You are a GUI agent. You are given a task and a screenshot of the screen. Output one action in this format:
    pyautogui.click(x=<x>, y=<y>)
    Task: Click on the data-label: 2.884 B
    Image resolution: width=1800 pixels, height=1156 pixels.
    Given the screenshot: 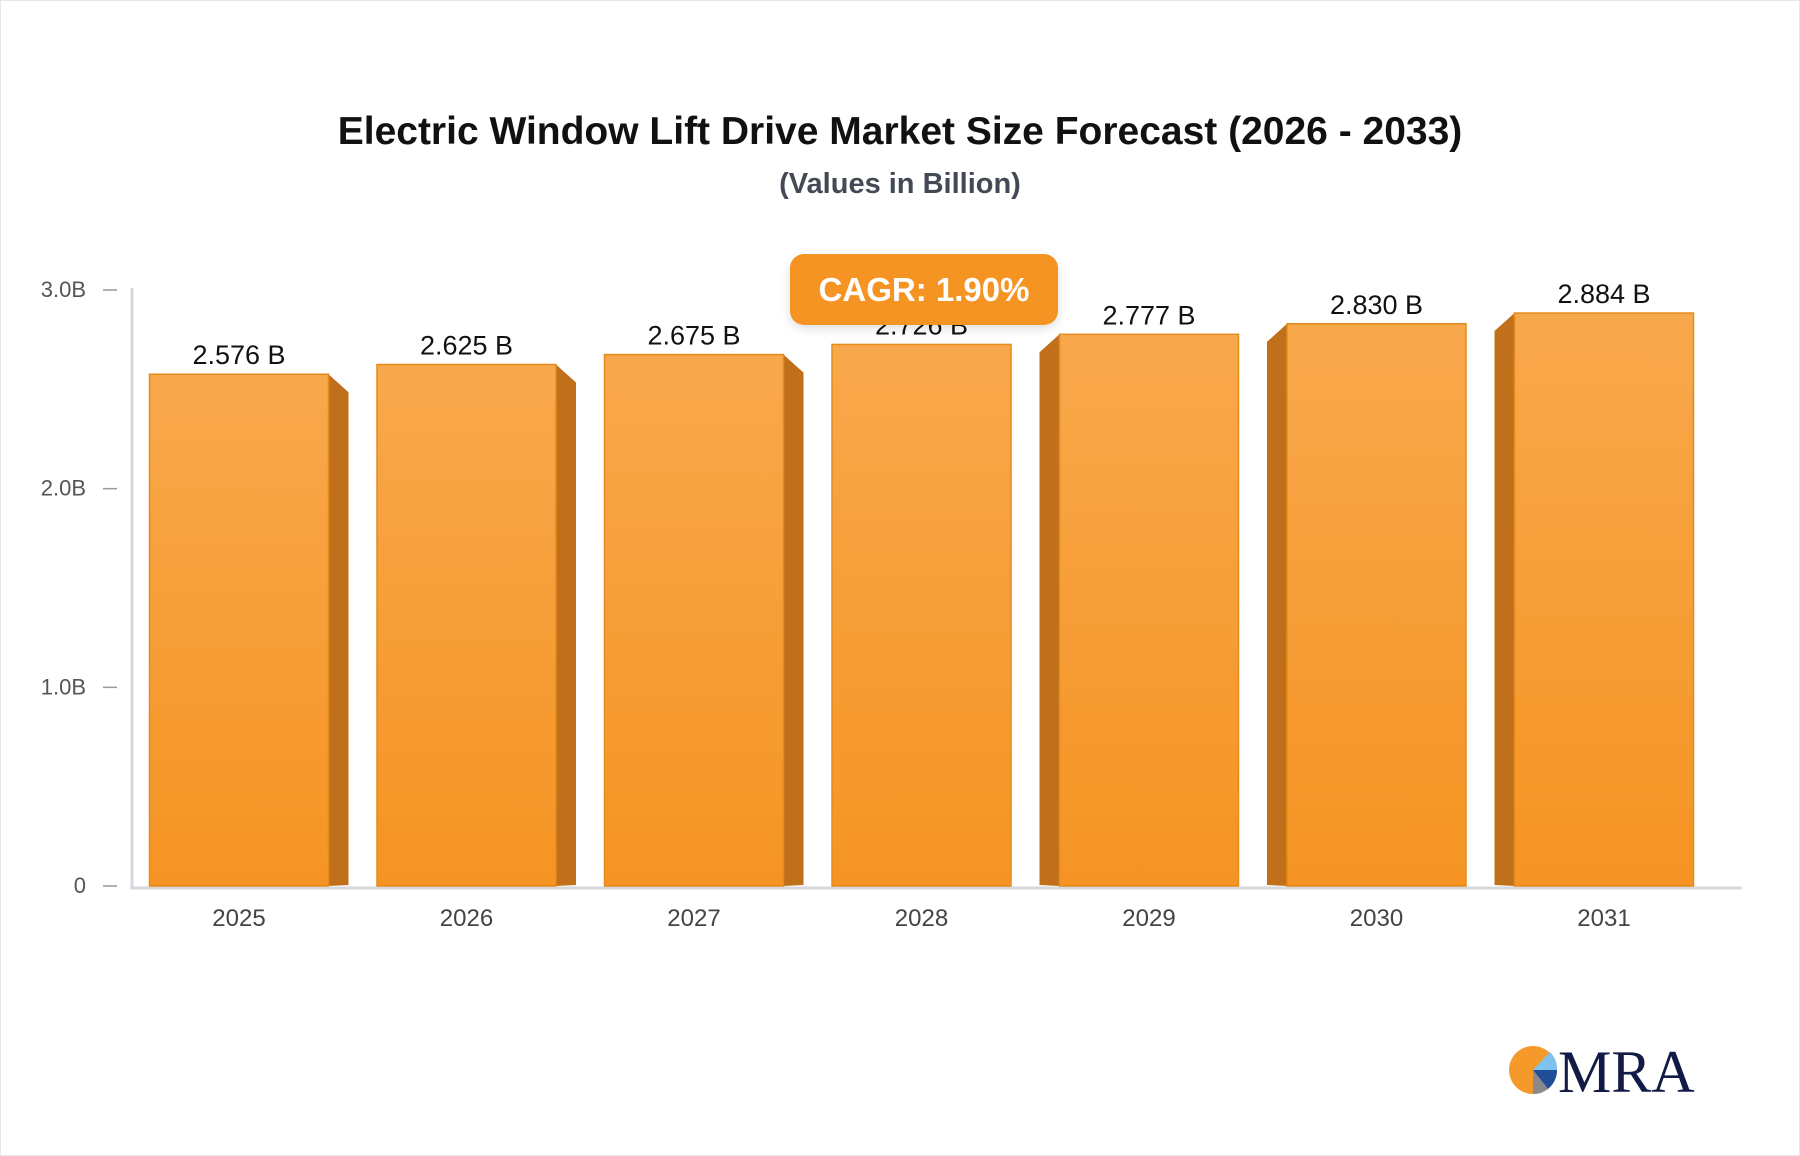 What is the action you would take?
    pyautogui.click(x=1603, y=294)
    